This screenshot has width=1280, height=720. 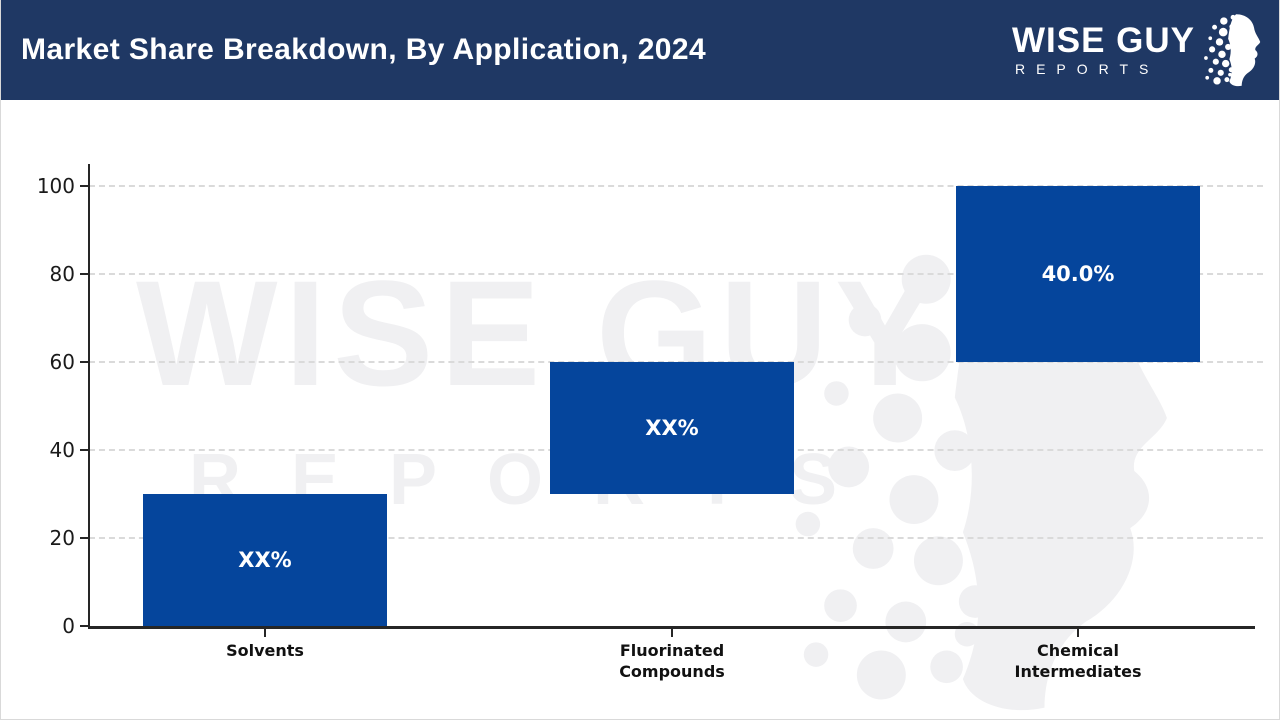 What do you see at coordinates (672, 661) in the screenshot?
I see `category-label-fluorinated-compounds: Fluorinated Compounds` at bounding box center [672, 661].